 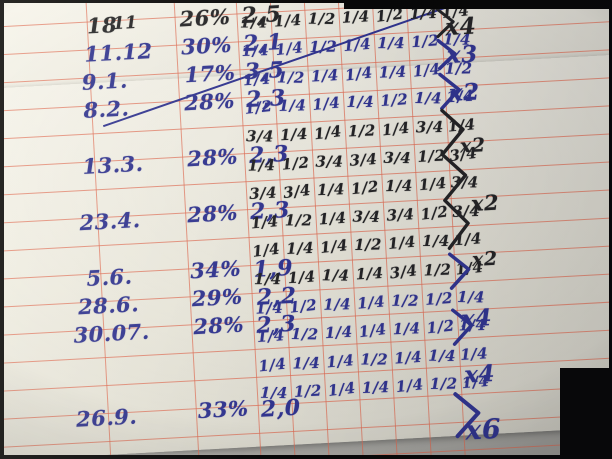 I want to click on photo-edge-top-right-crop, so click(x=478, y=4).